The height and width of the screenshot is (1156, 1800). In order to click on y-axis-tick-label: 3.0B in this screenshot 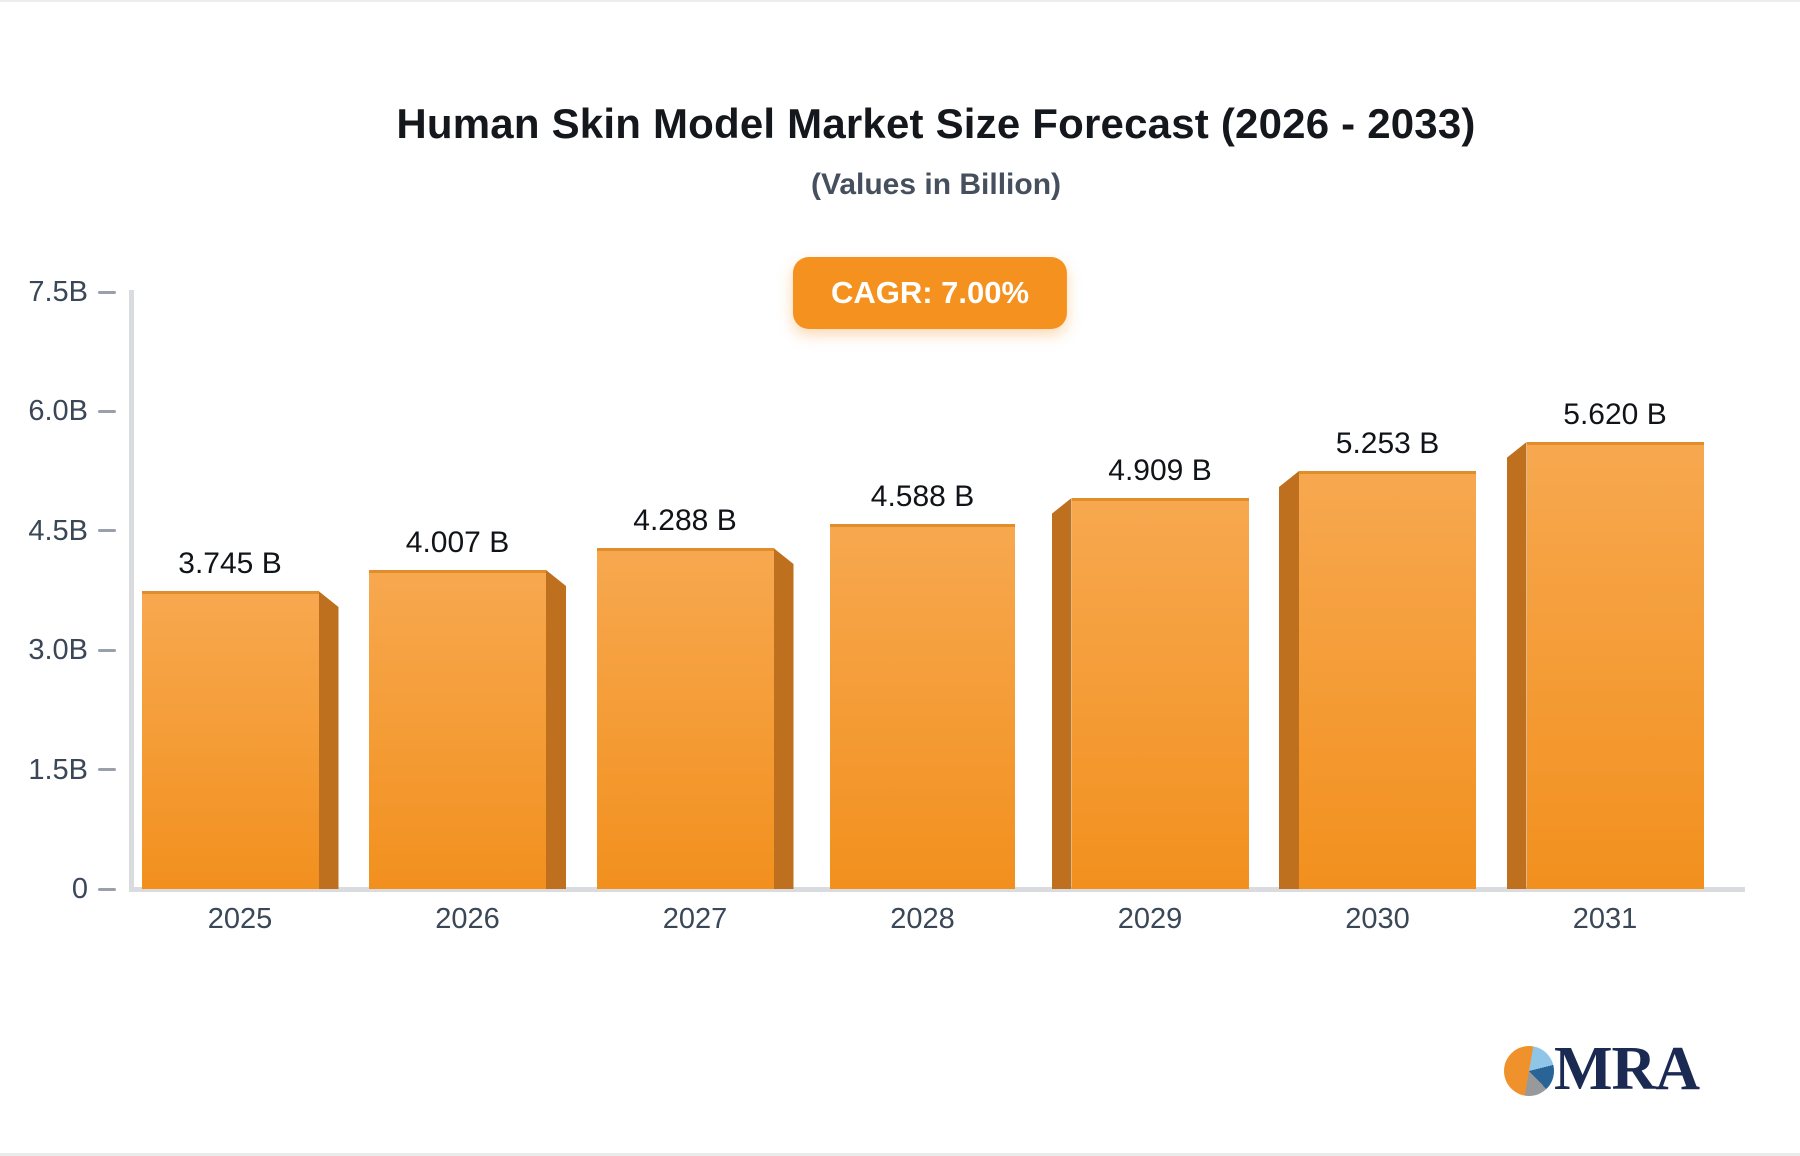, I will do `click(58, 650)`.